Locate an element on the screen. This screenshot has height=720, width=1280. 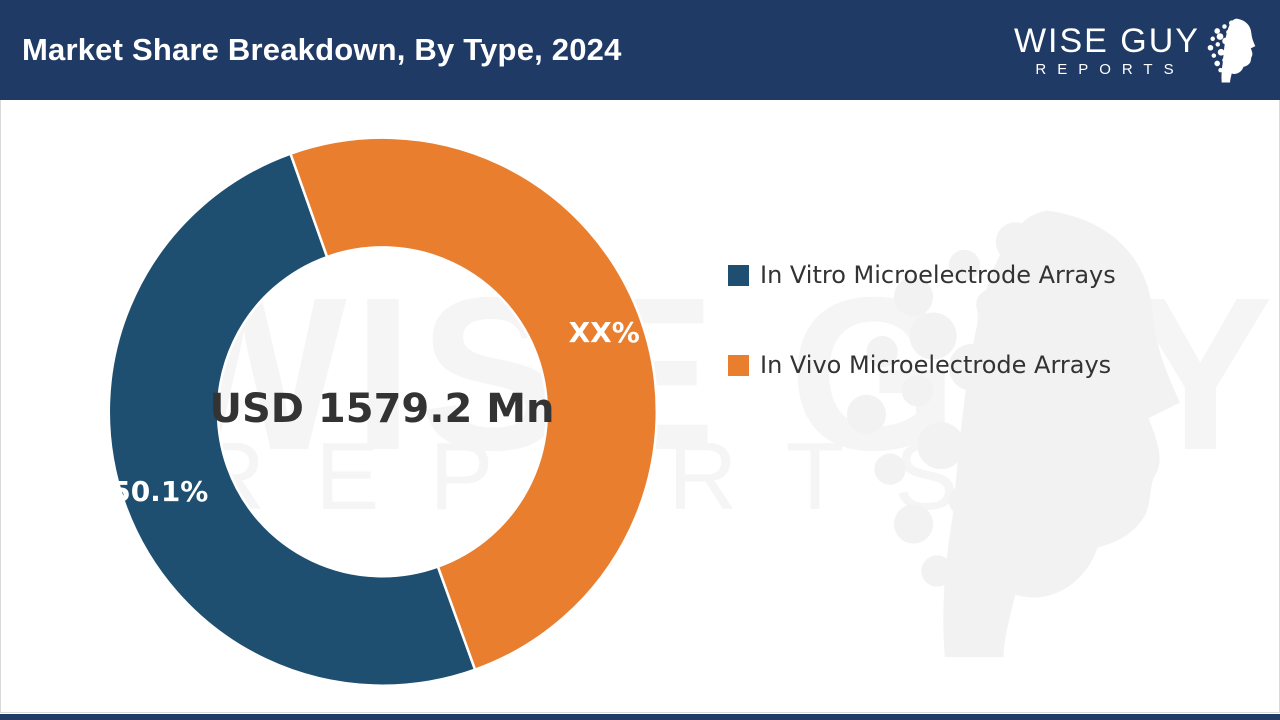
wise-guy-logo: WISE GUY REPORTS is located at coordinates (1138, 50).